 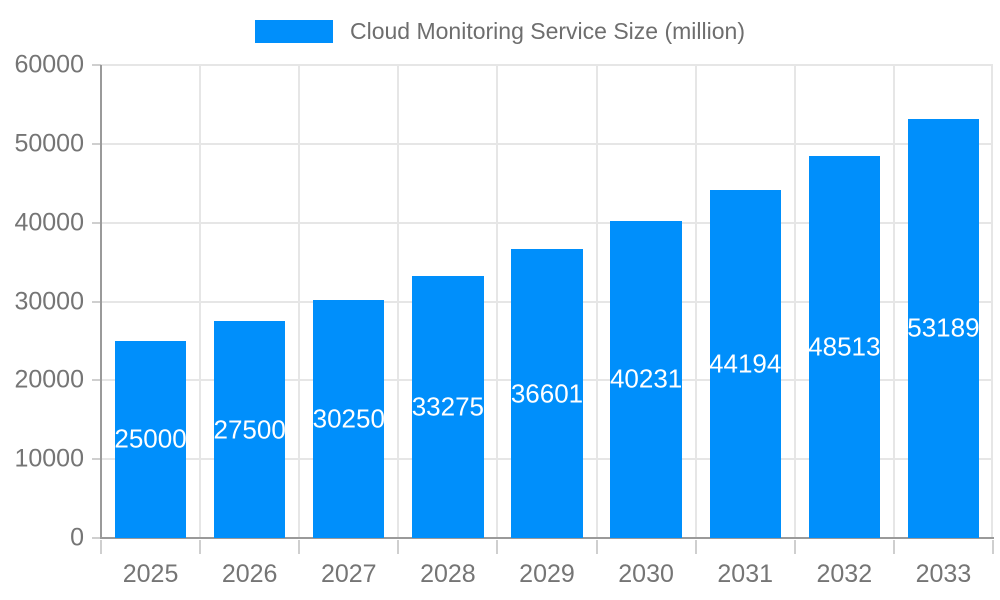 I want to click on x-axis-tick-label: 2026, so click(x=249, y=574).